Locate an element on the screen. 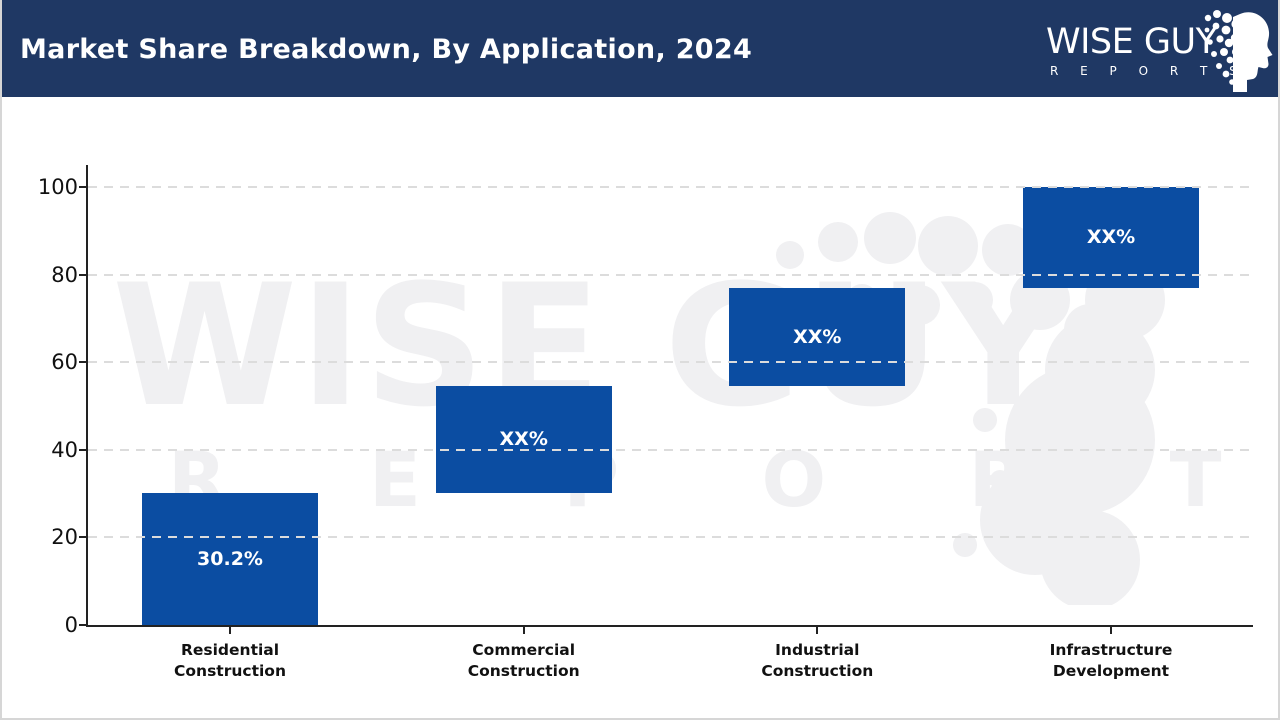 The height and width of the screenshot is (720, 1280). x-axis-label-residential-construction: Residential Construction is located at coordinates (230, 660).